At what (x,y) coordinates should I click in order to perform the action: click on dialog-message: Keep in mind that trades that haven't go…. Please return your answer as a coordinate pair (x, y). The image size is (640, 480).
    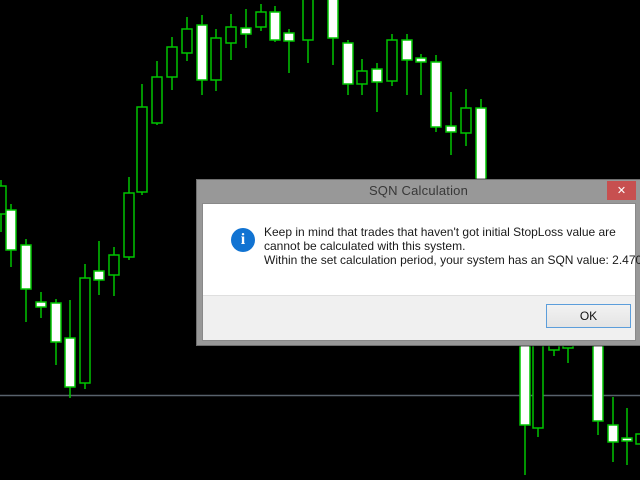
    Looking at the image, I should click on (452, 246).